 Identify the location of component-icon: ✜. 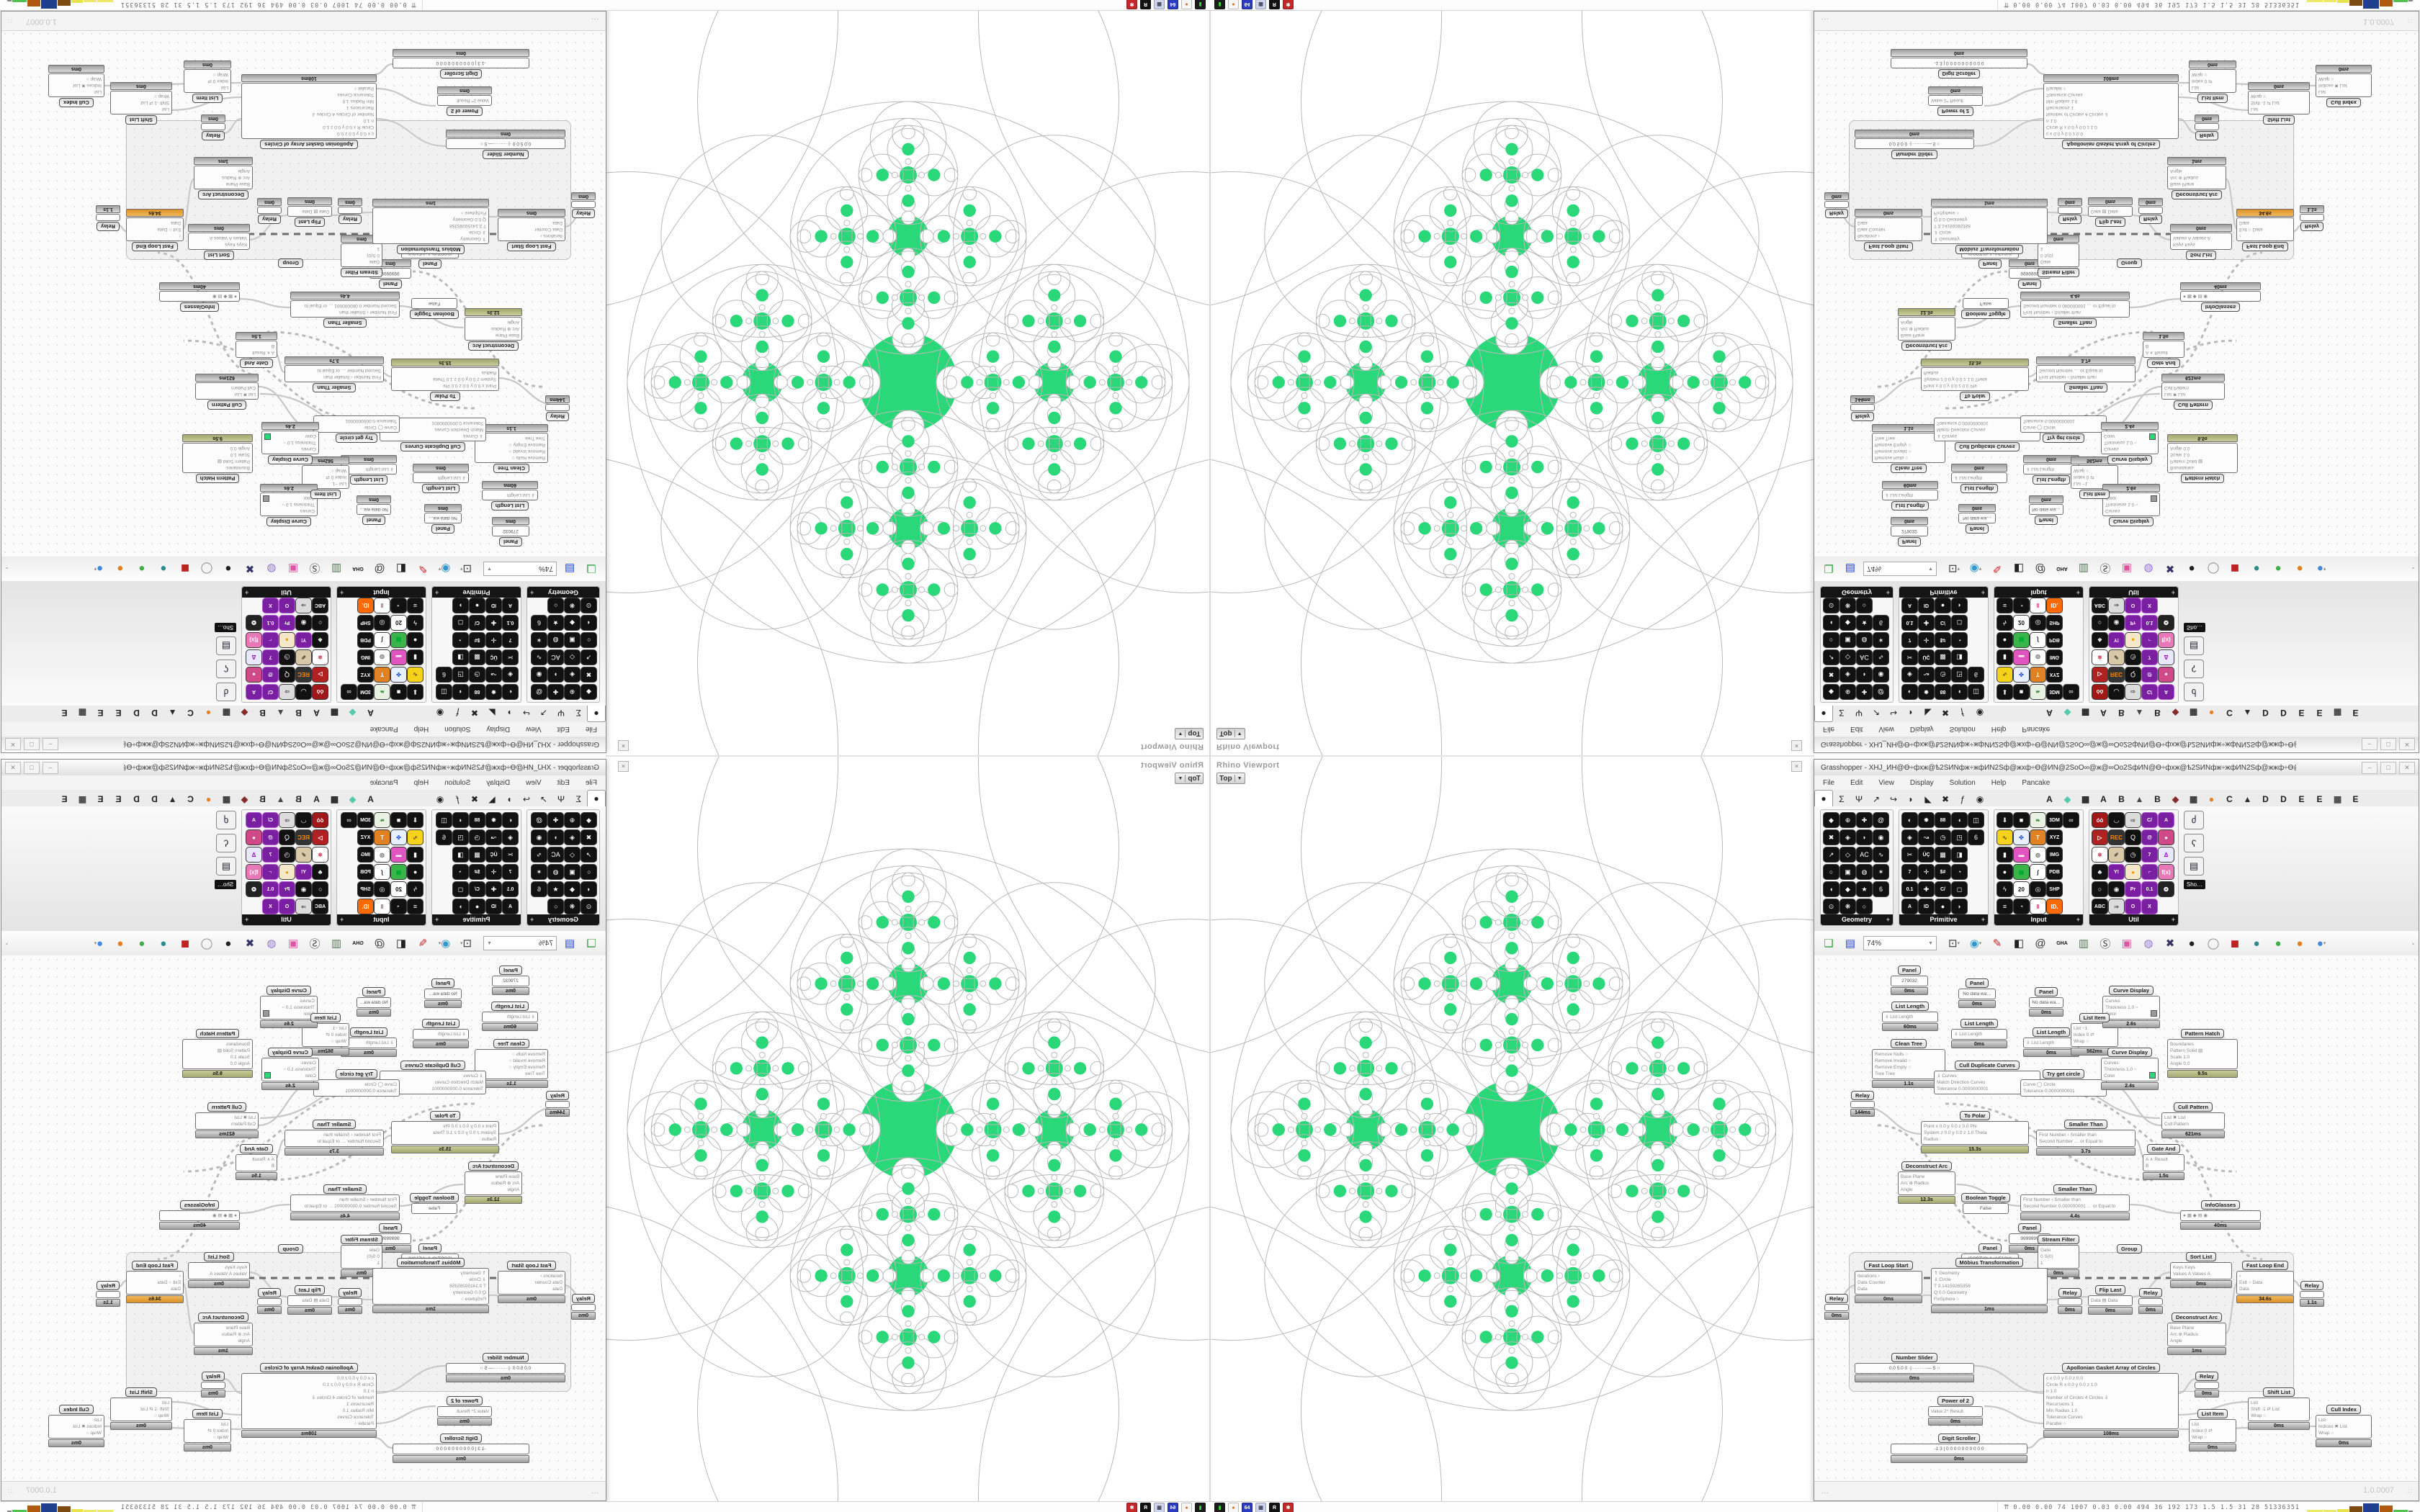
(2021, 675).